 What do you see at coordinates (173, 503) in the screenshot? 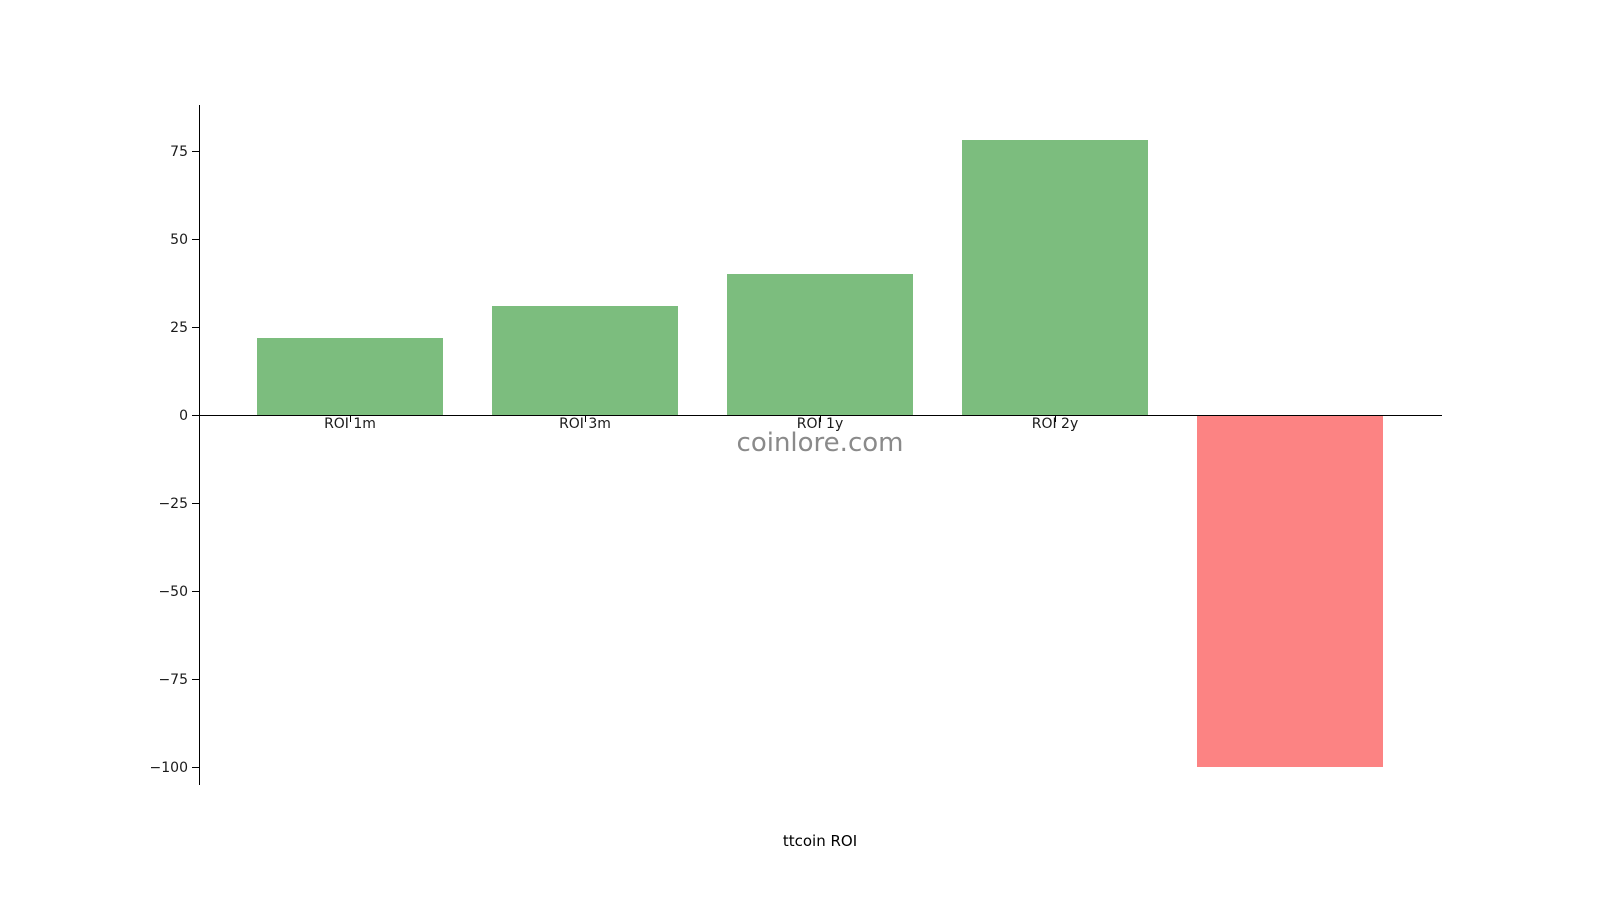
I see `y-tick-label: −25` at bounding box center [173, 503].